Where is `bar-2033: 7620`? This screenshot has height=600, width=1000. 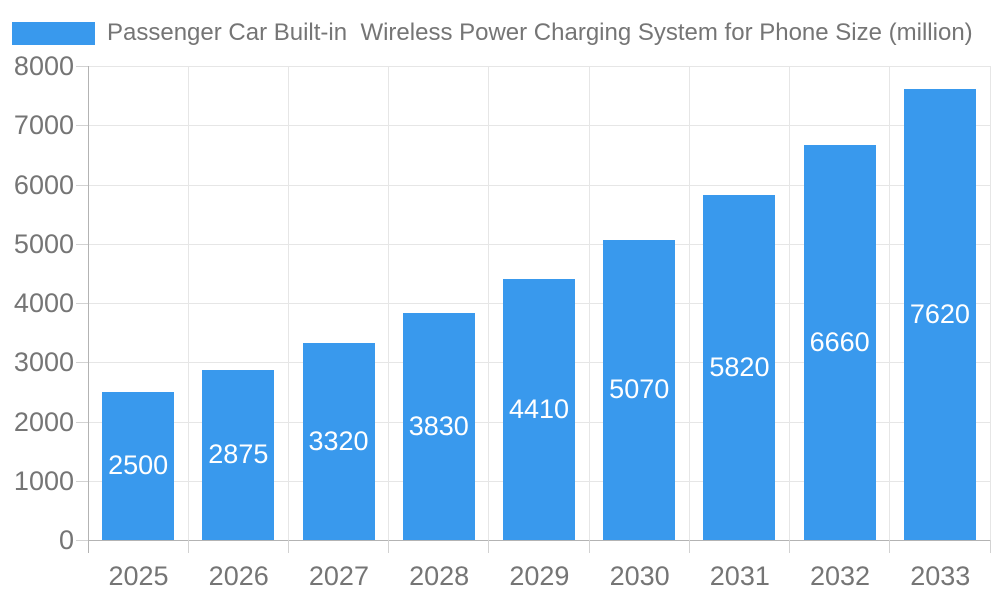 bar-2033: 7620 is located at coordinates (939, 314).